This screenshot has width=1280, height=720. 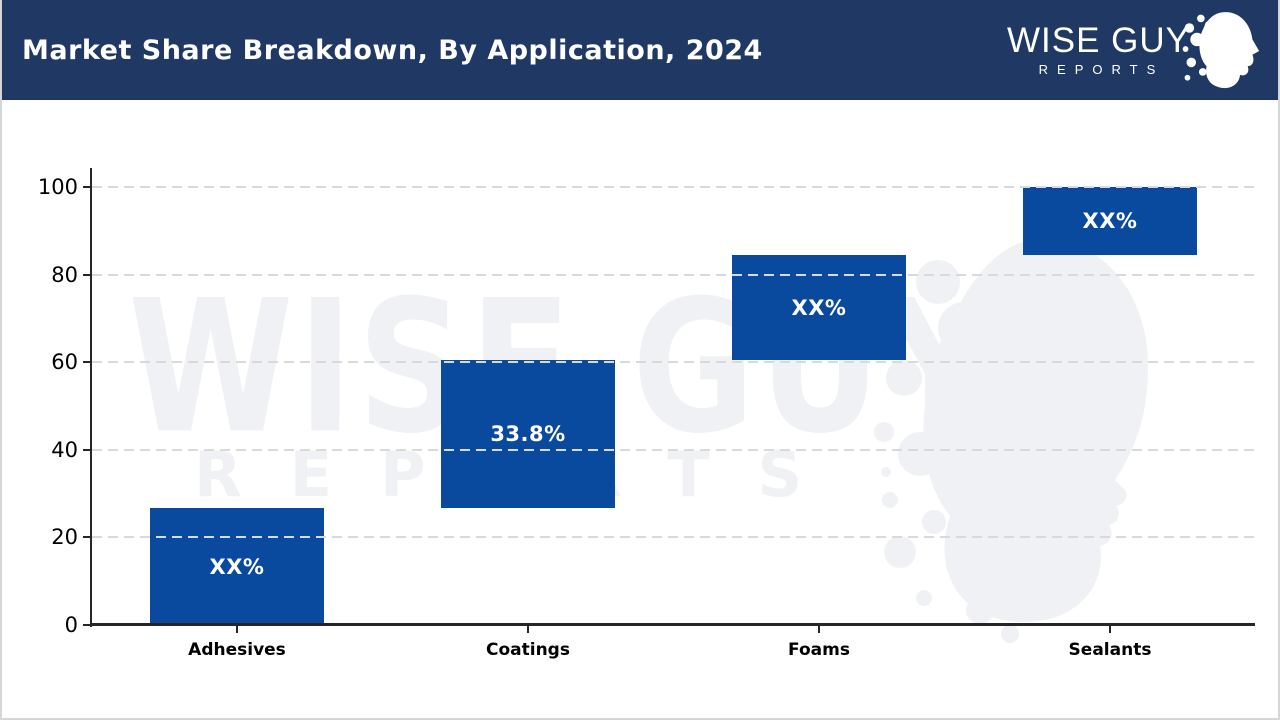 I want to click on bar-adhesives: XX%, so click(x=237, y=566).